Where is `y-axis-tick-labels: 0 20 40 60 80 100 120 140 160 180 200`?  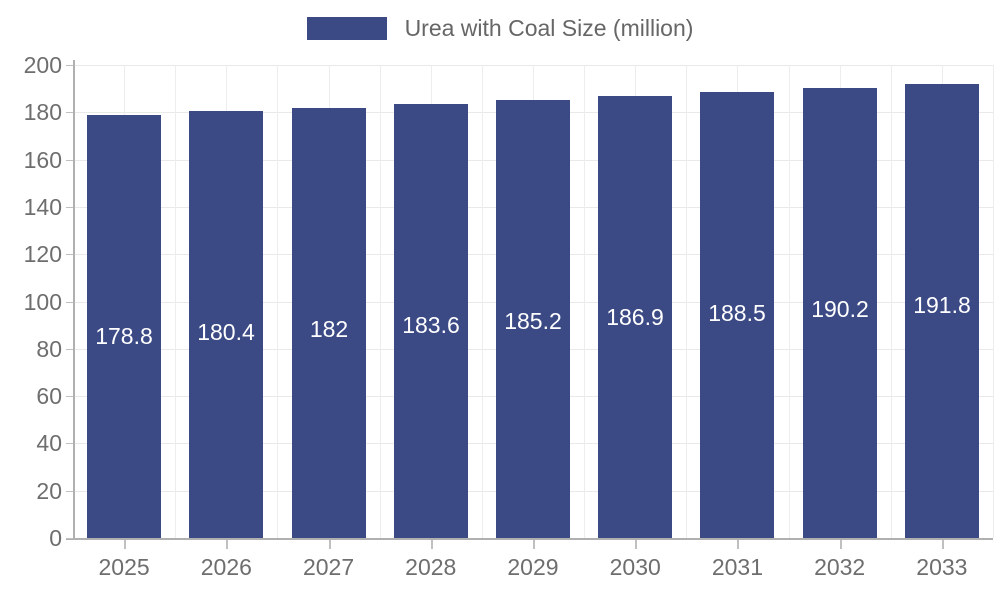
y-axis-tick-labels: 0 20 40 60 80 100 120 140 160 180 200 is located at coordinates (31, 300).